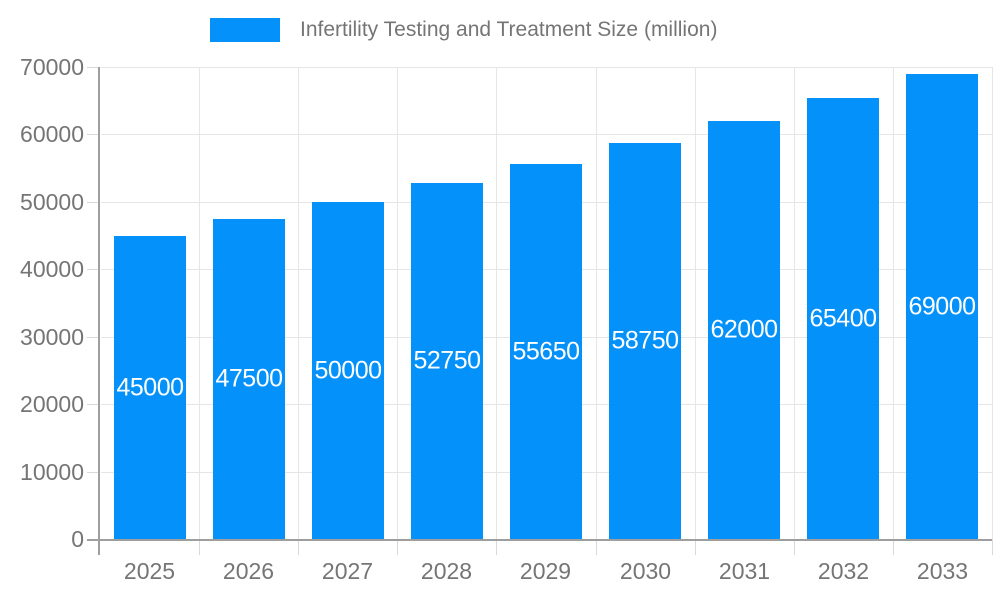  I want to click on legend-swatch, so click(245, 30).